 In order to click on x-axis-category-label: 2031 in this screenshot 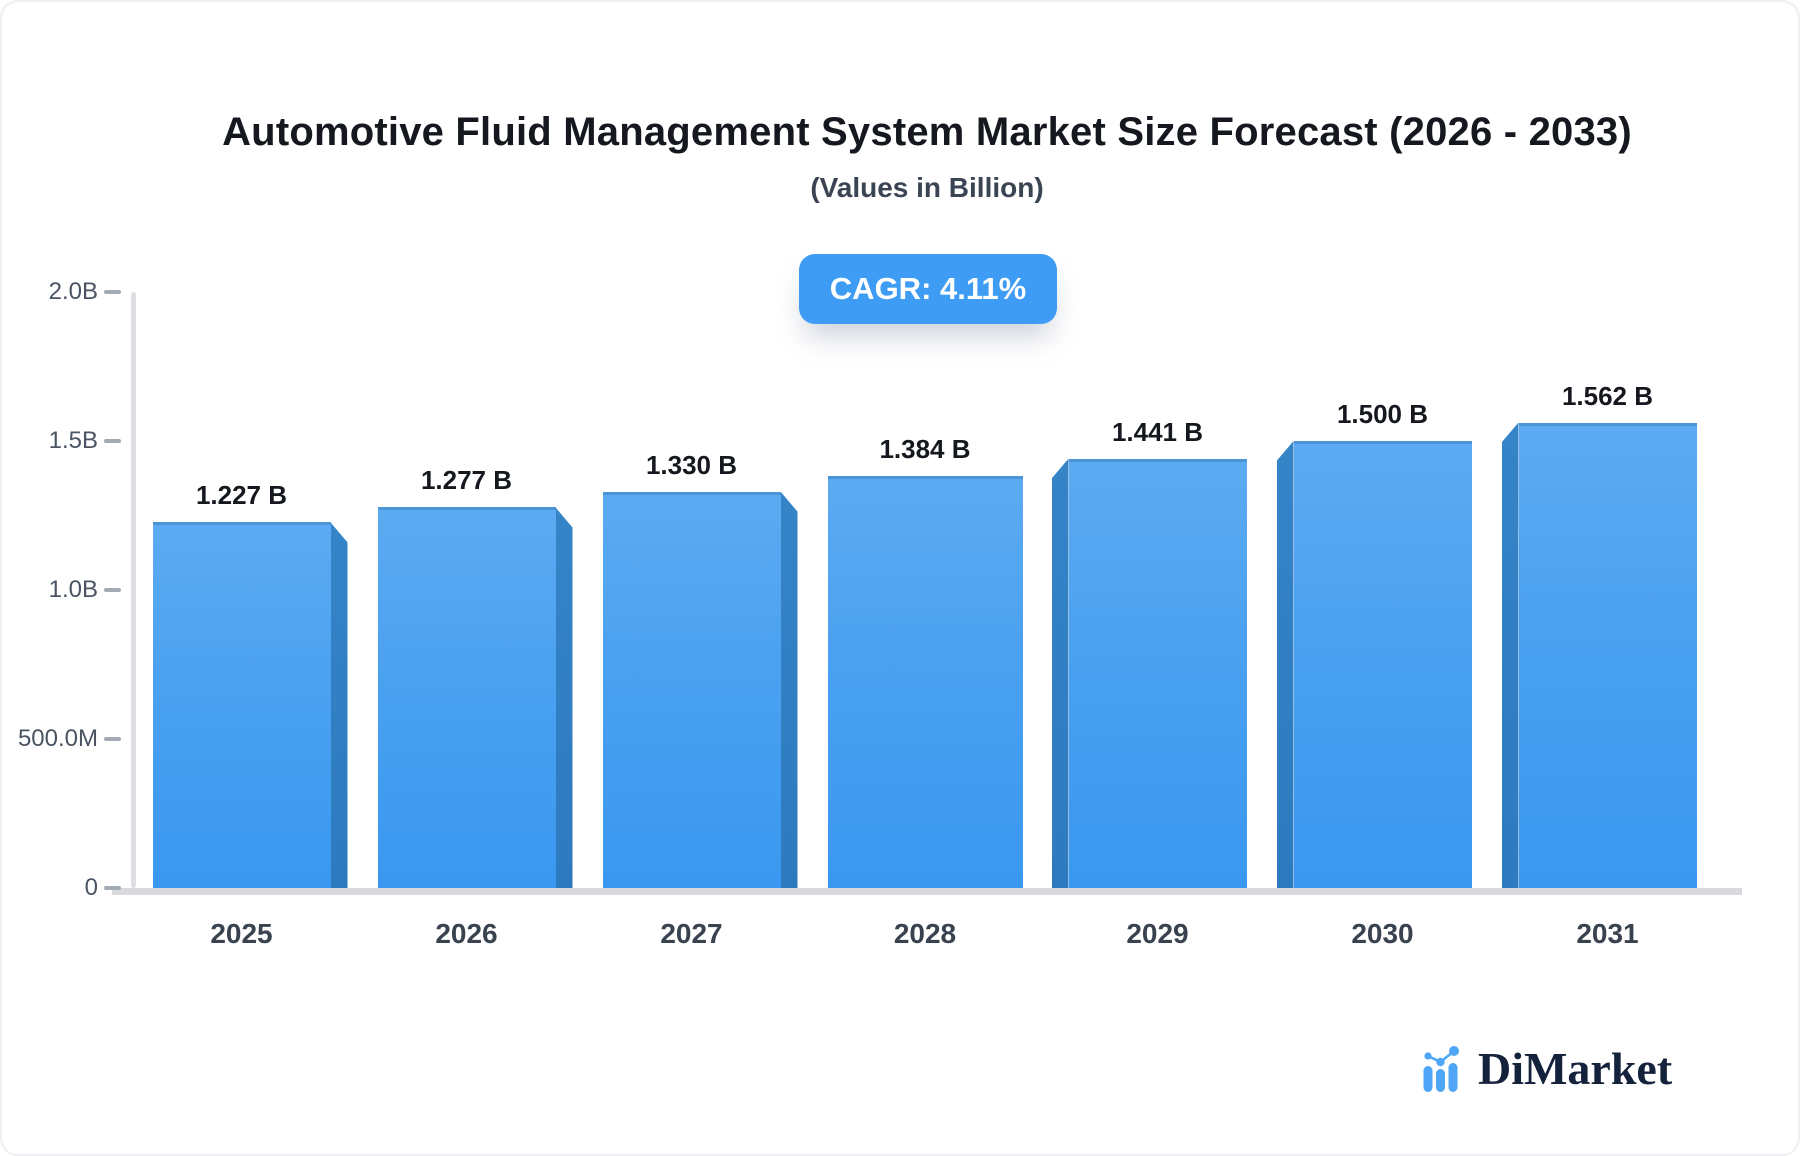, I will do `click(1607, 933)`.